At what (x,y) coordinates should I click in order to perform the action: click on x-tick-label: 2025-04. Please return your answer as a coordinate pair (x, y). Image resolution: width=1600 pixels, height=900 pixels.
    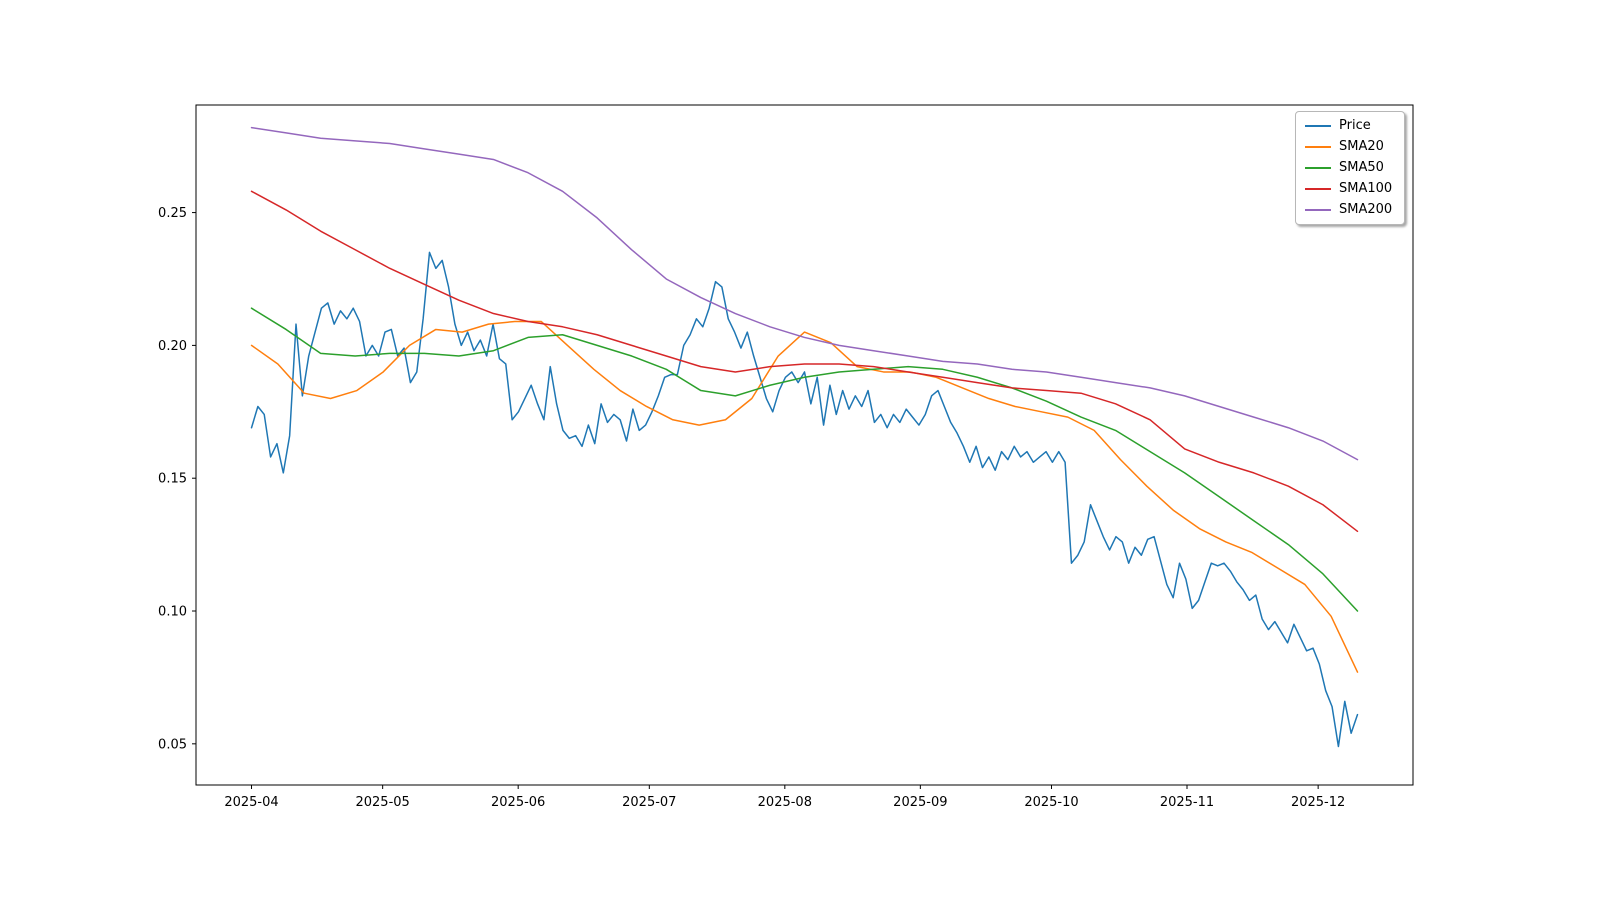
    Looking at the image, I should click on (251, 802).